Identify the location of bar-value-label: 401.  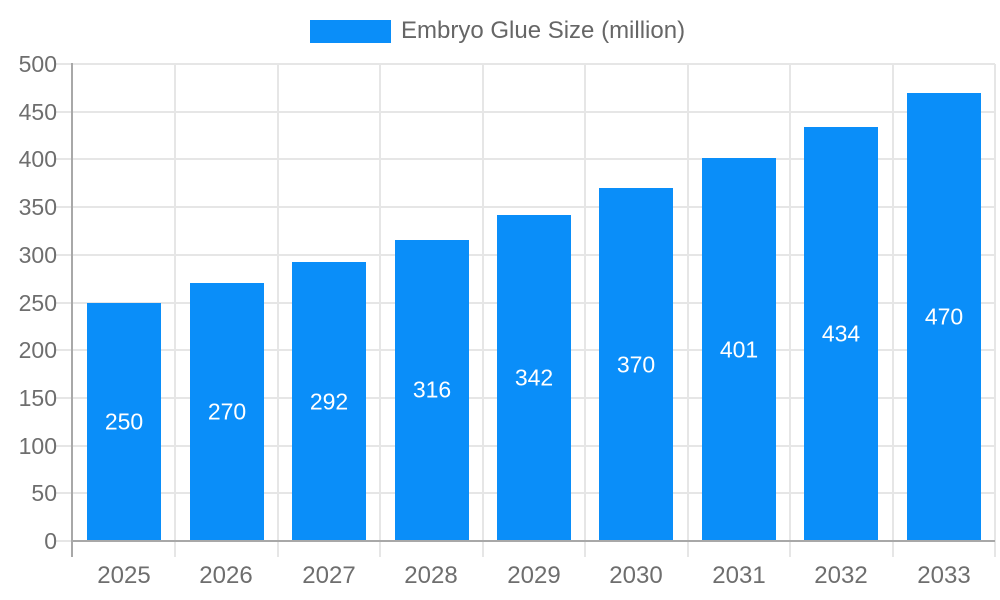
(739, 349).